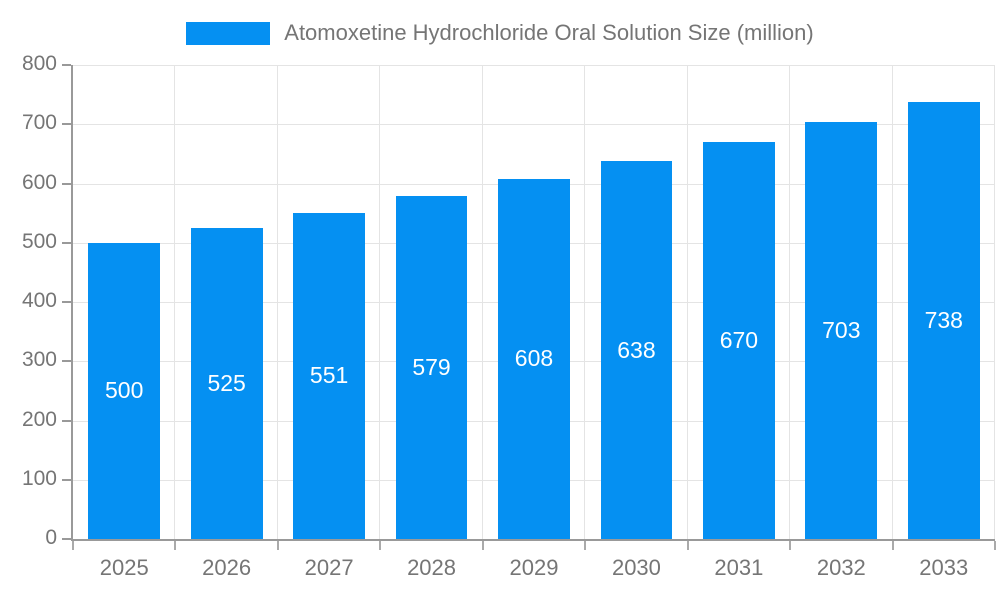 This screenshot has height=600, width=1000. I want to click on x-axis-label: 2028, so click(432, 567).